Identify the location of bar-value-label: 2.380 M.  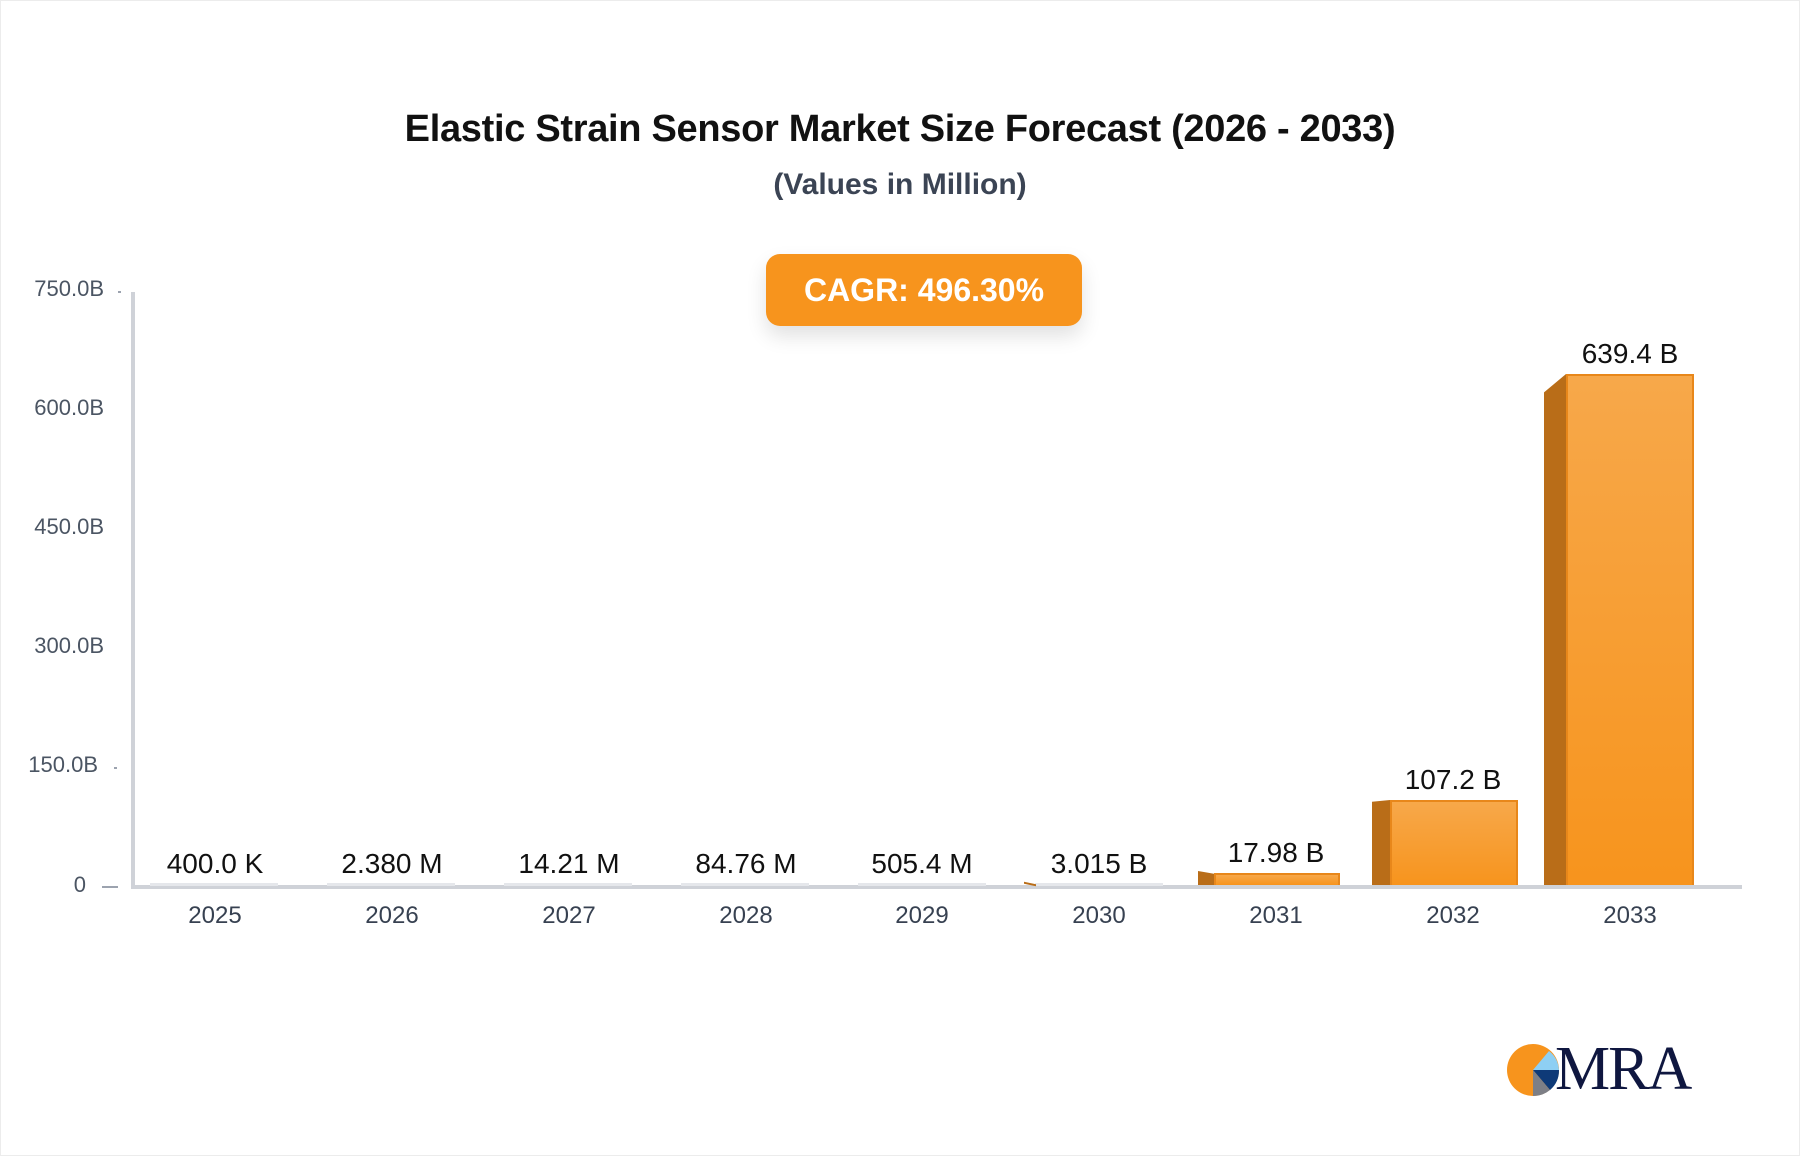
(392, 863).